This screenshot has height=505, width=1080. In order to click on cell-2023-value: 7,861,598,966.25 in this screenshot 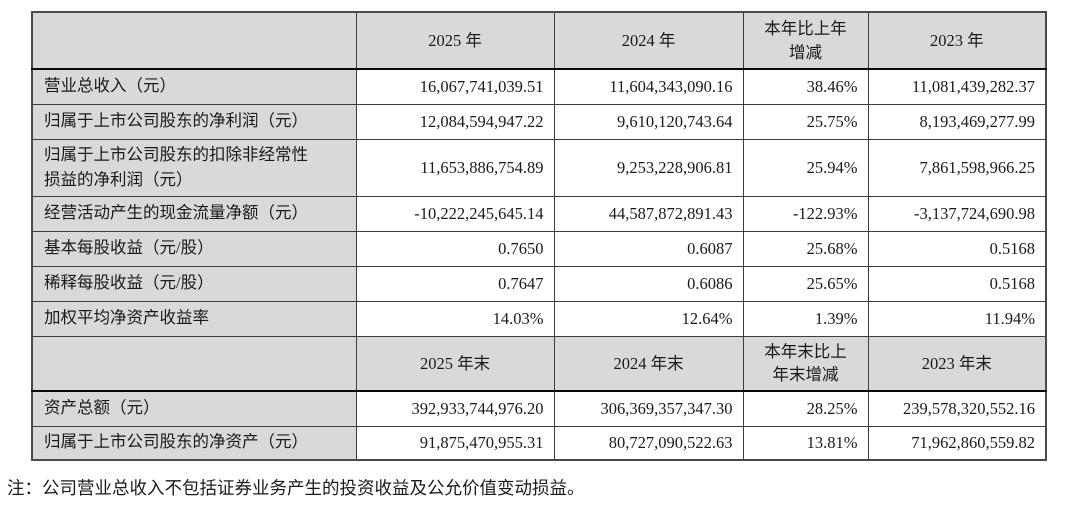, I will do `click(957, 167)`.